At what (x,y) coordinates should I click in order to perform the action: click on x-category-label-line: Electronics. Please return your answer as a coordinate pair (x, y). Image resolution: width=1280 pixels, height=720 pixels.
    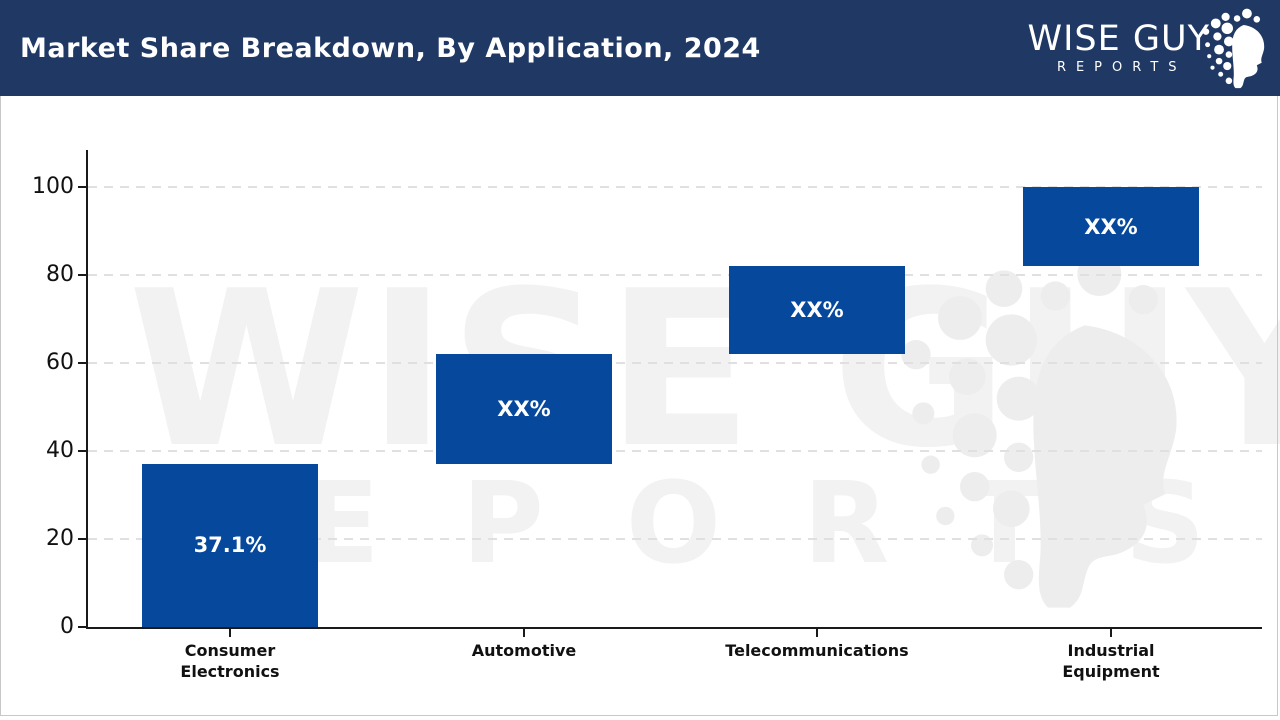
    Looking at the image, I should click on (230, 672).